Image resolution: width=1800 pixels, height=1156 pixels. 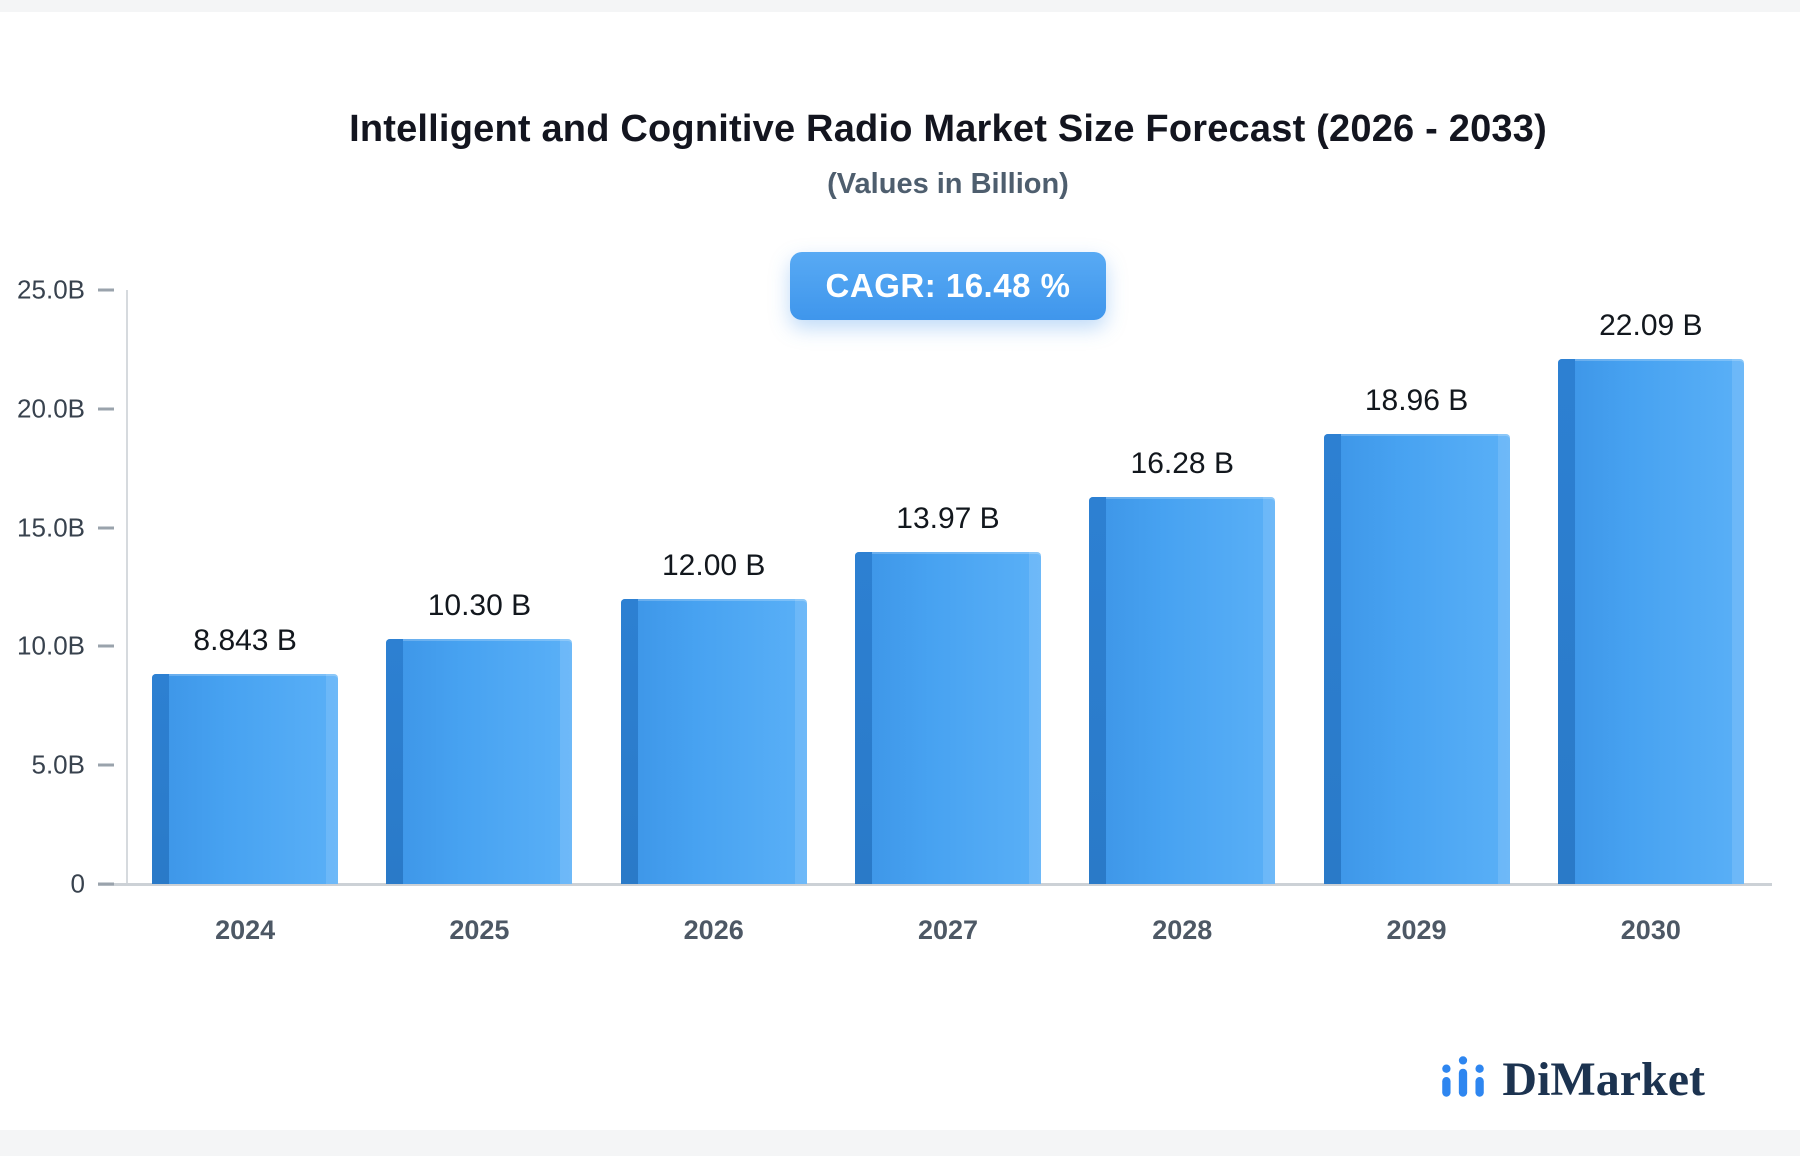 What do you see at coordinates (1650, 930) in the screenshot?
I see `x-axis-label: 2030` at bounding box center [1650, 930].